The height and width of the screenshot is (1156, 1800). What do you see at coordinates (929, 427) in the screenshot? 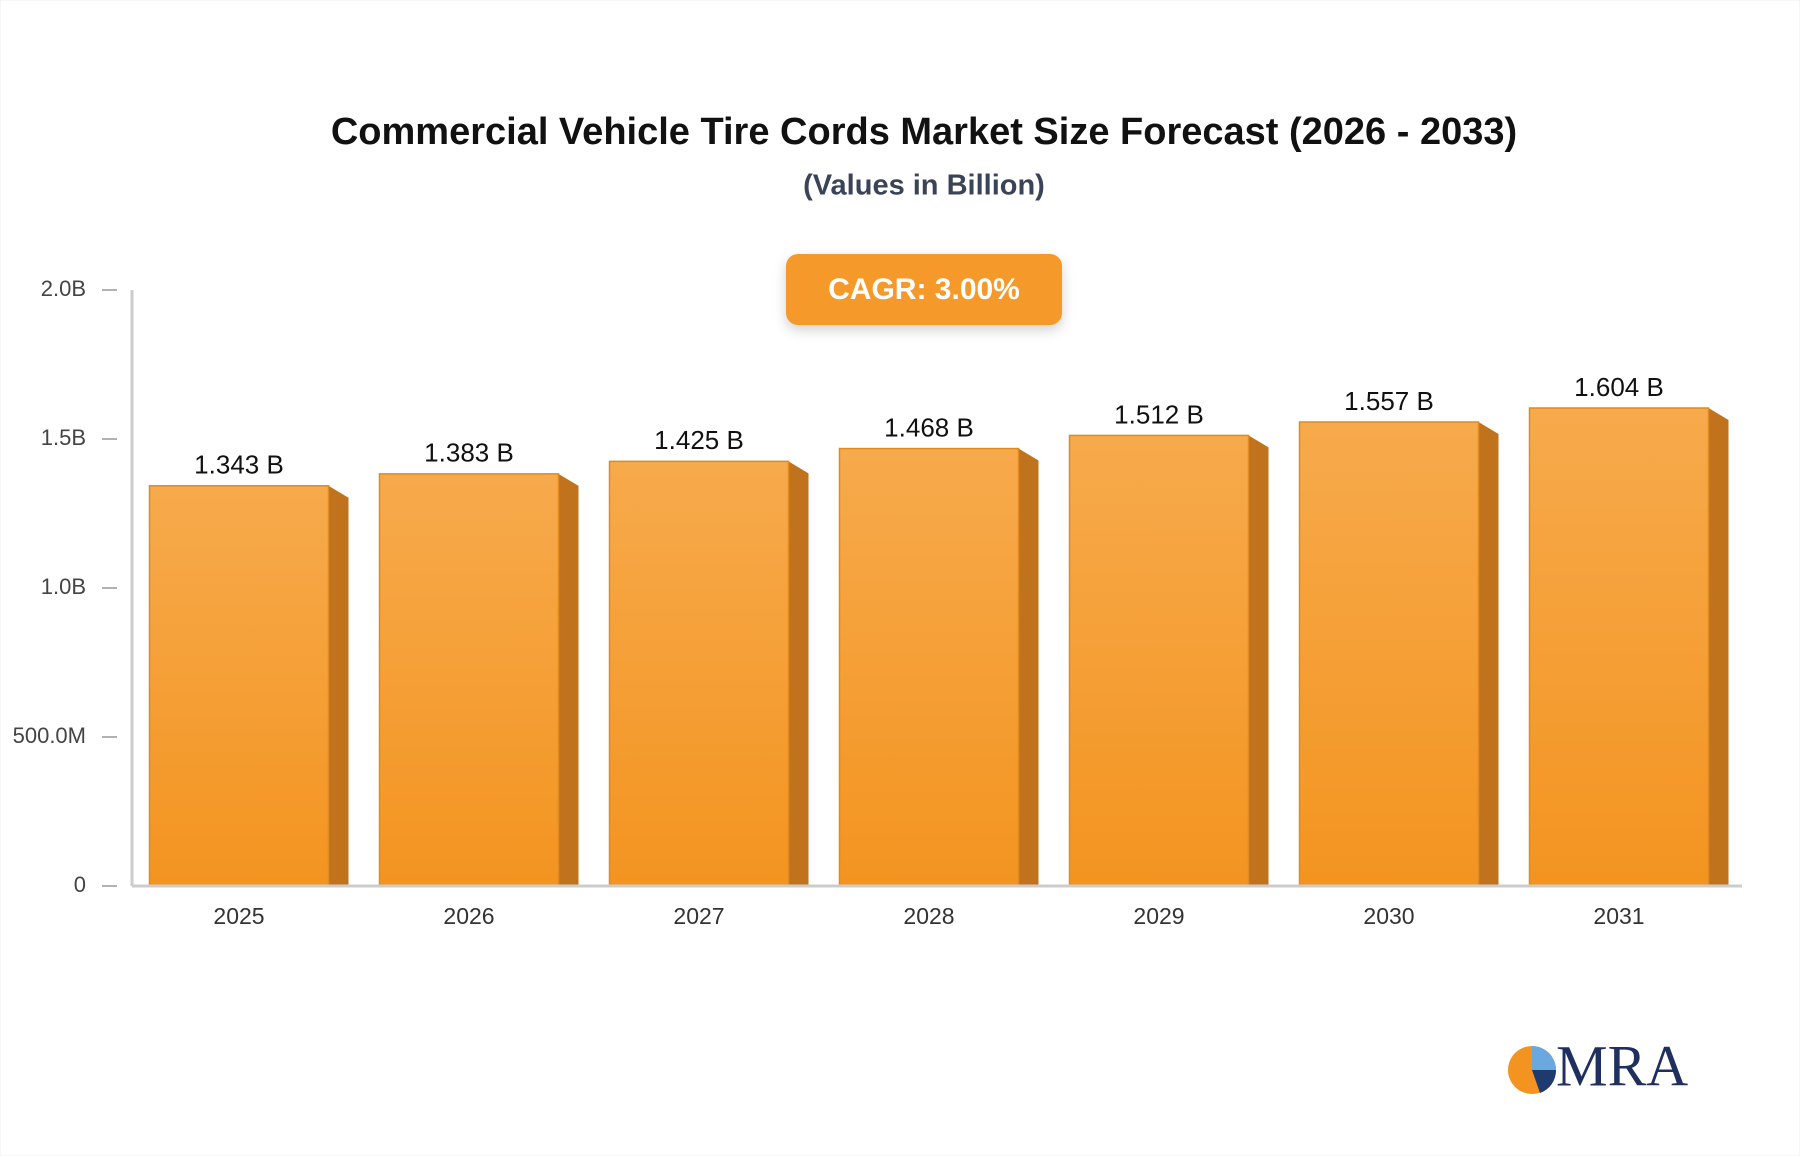
I see `value-label: 1.468 B` at bounding box center [929, 427].